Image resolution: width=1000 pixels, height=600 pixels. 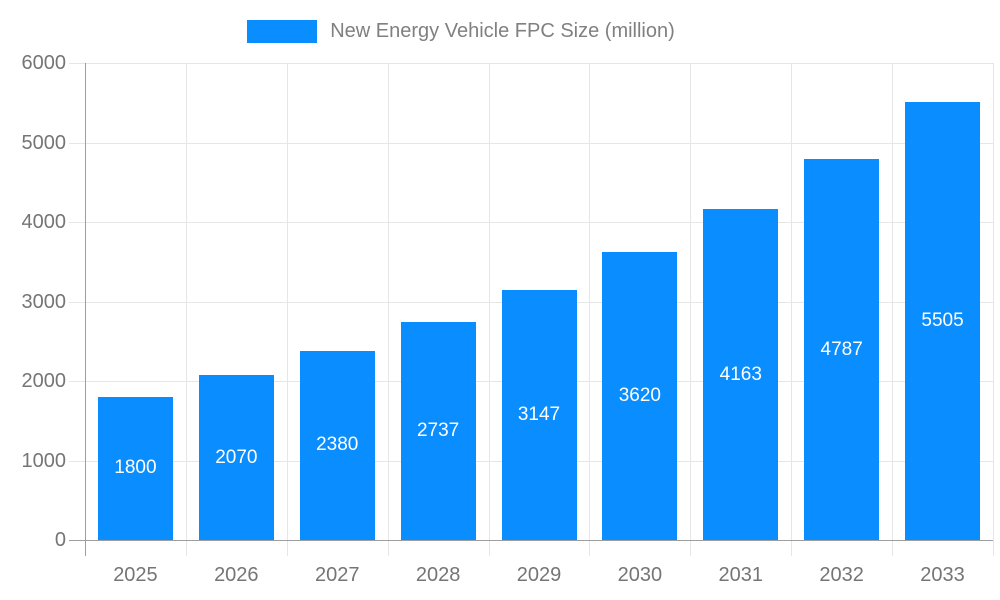 What do you see at coordinates (337, 575) in the screenshot?
I see `x-tick-label: 2027` at bounding box center [337, 575].